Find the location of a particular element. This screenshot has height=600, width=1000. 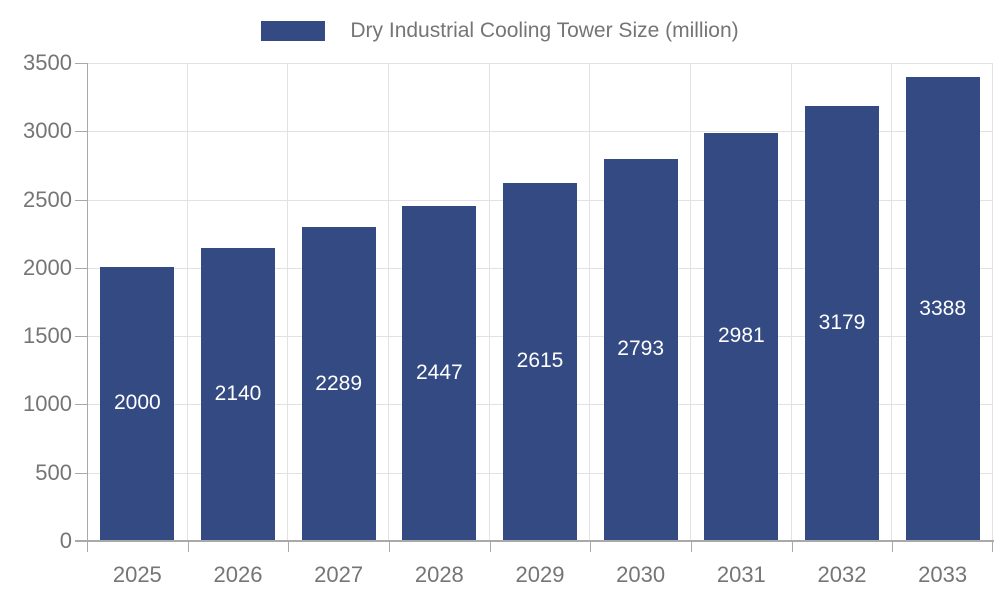

bar: 2000 is located at coordinates (137, 403).